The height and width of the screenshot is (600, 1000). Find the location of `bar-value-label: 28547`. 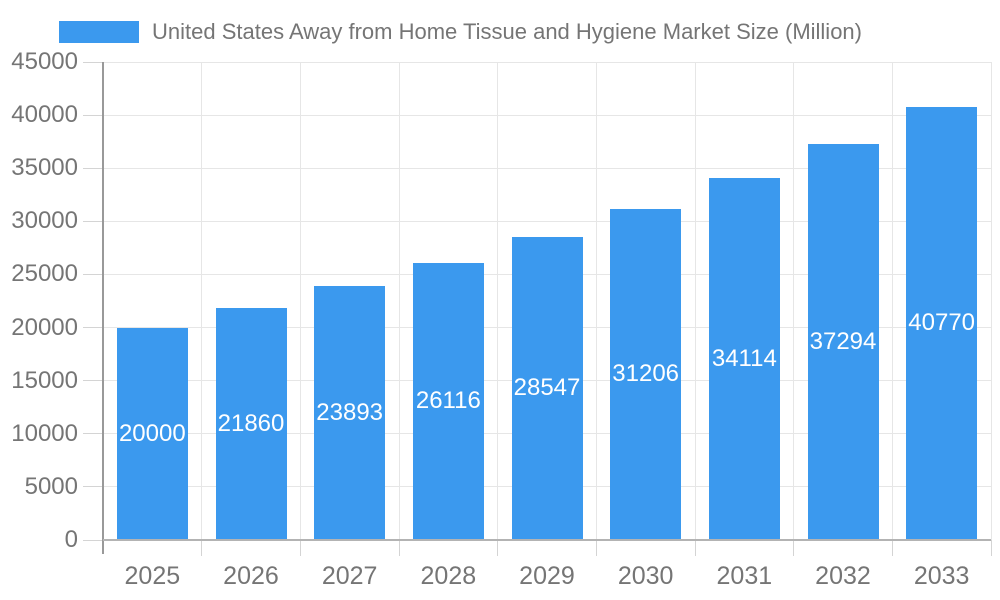

bar-value-label: 28547 is located at coordinates (547, 388).